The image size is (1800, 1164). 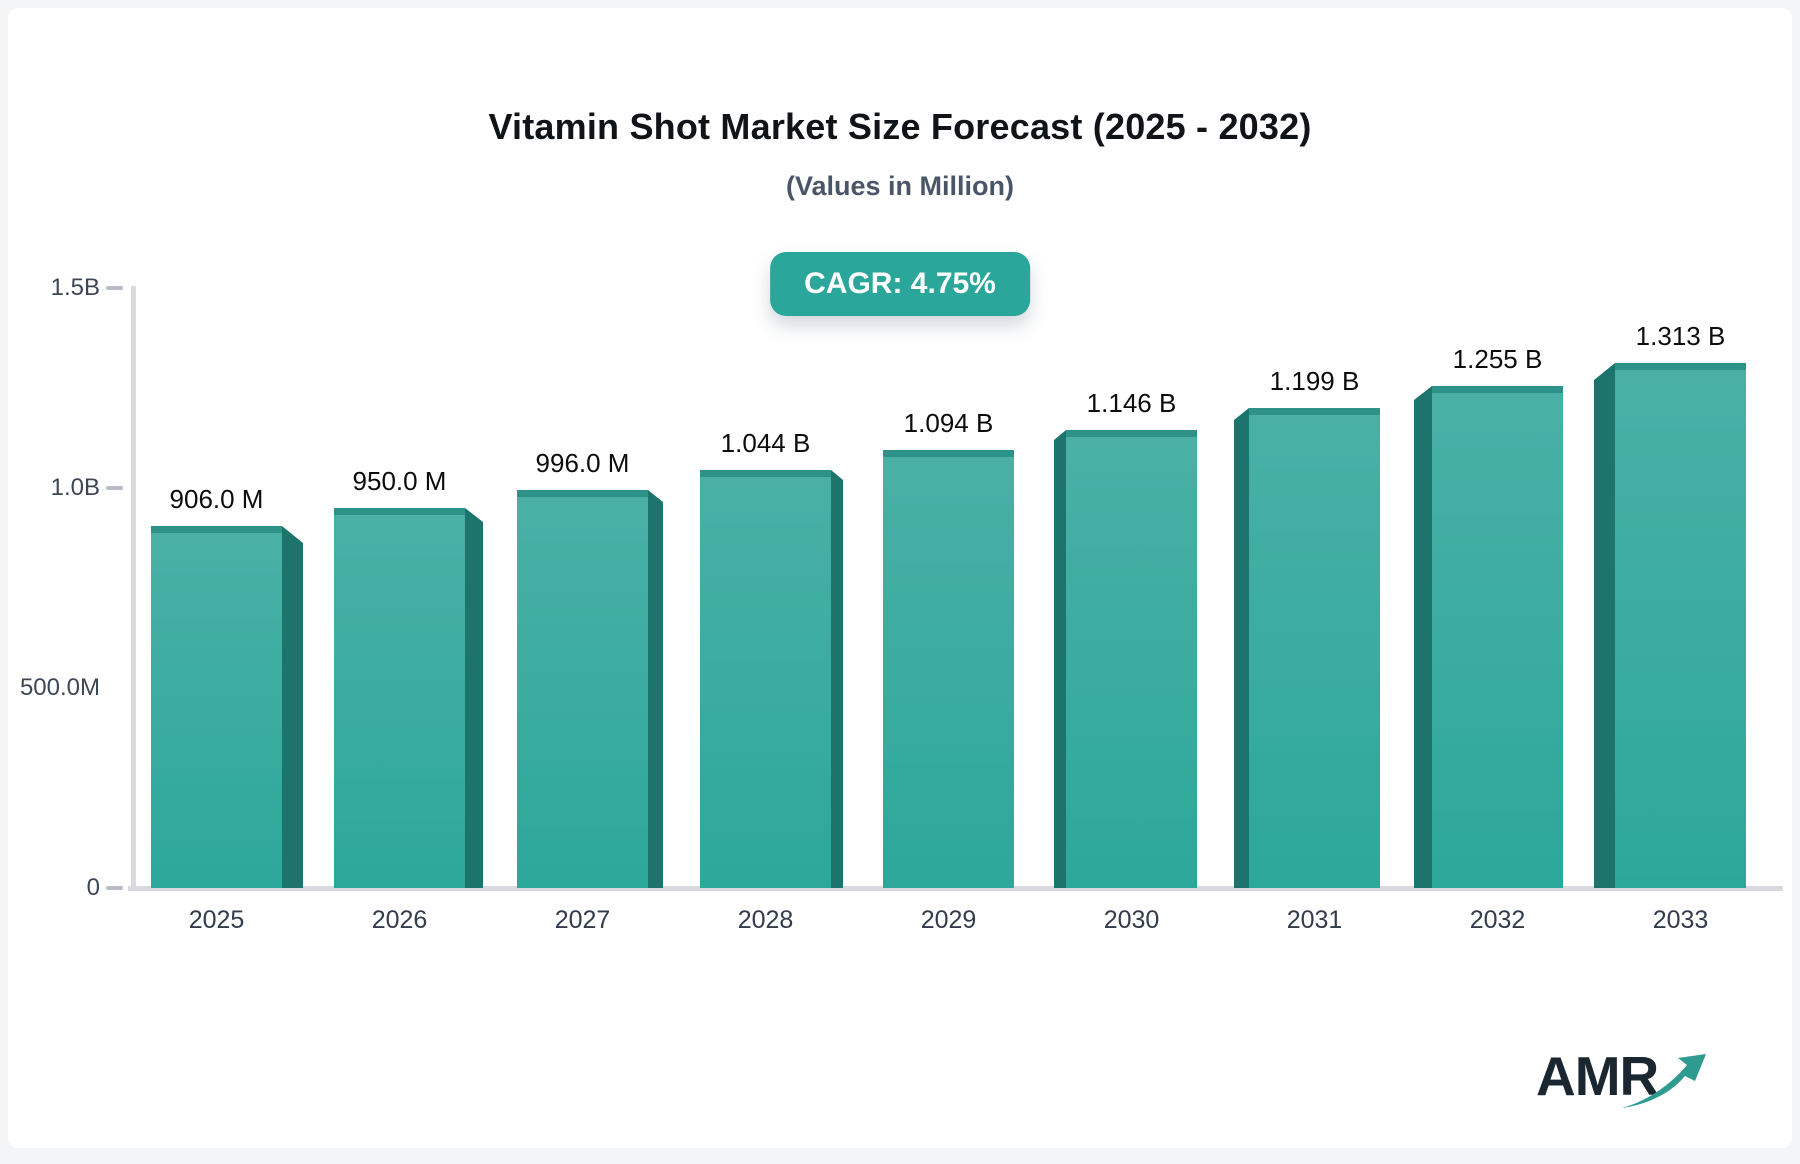 What do you see at coordinates (1497, 637) in the screenshot?
I see `bar-2032` at bounding box center [1497, 637].